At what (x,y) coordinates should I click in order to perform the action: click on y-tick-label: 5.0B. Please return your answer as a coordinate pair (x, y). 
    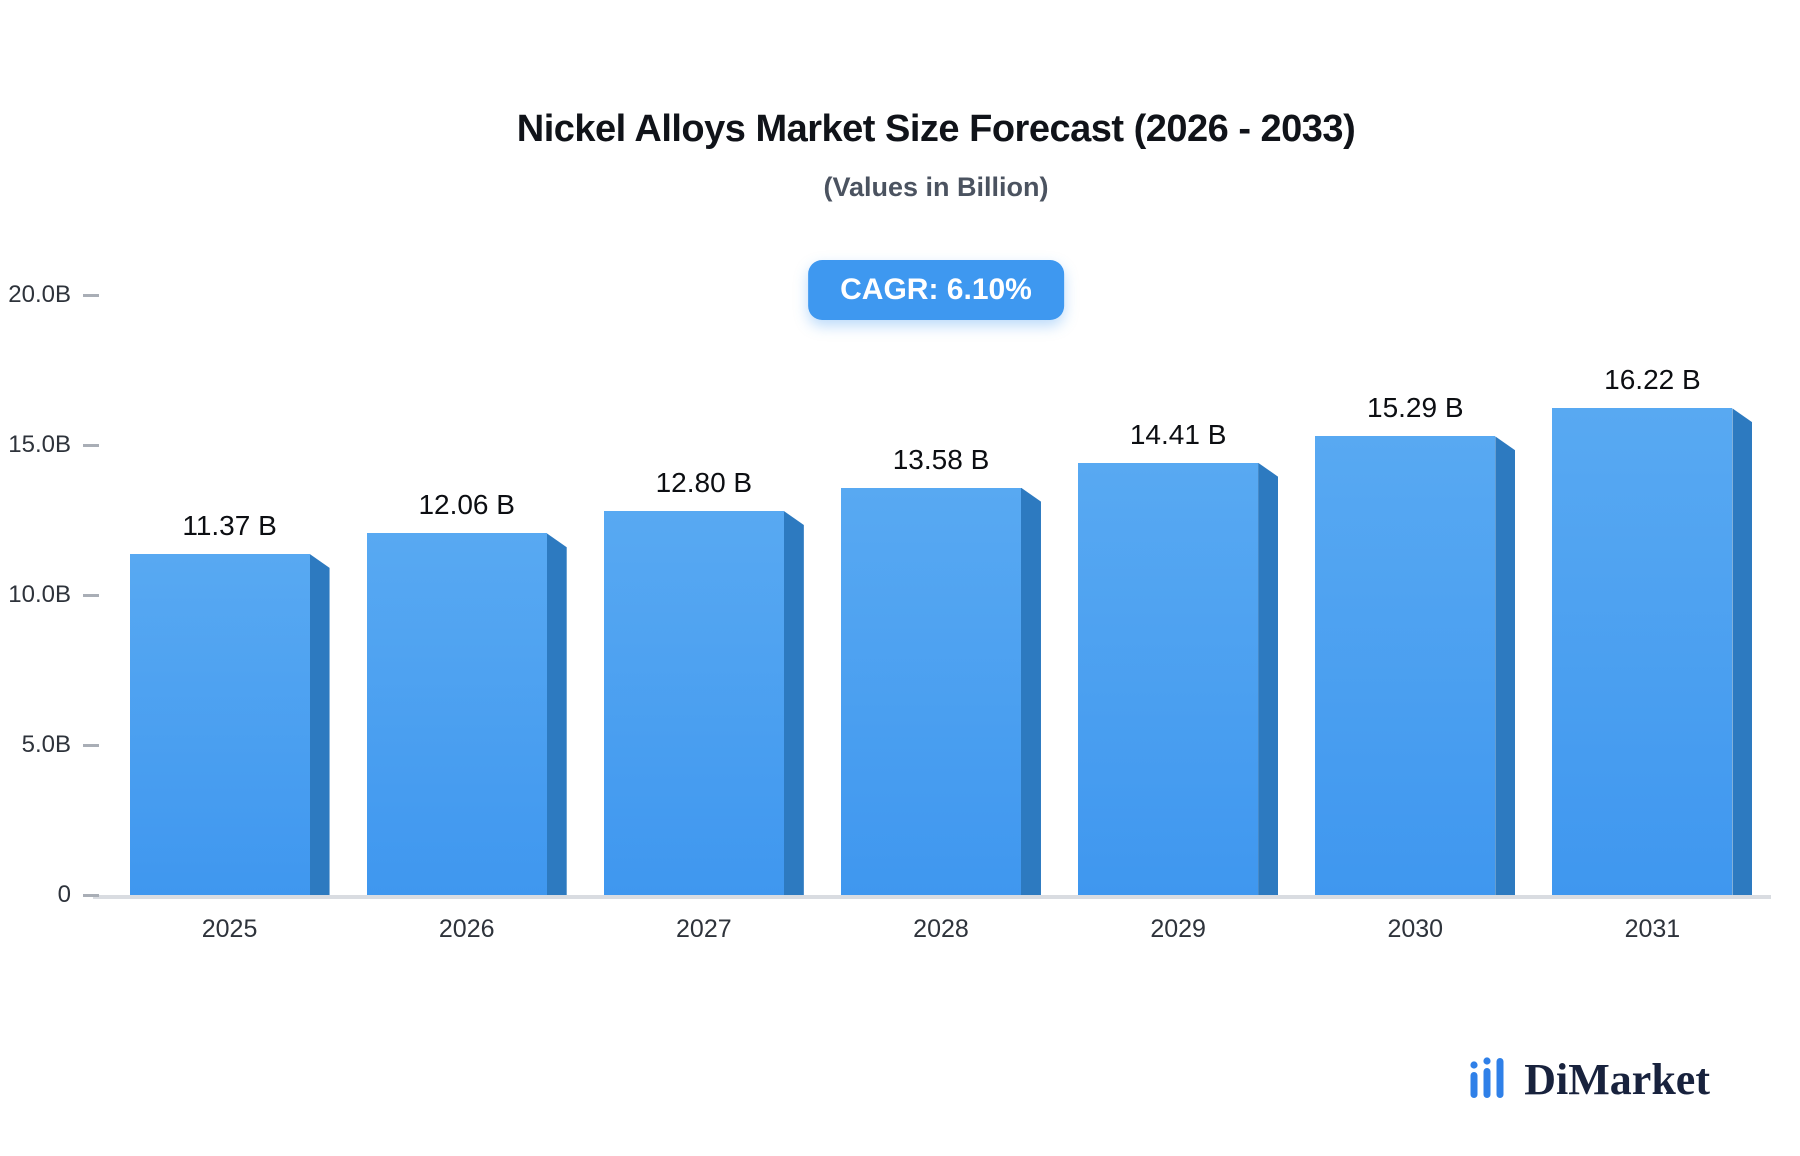
    Looking at the image, I should click on (46, 744).